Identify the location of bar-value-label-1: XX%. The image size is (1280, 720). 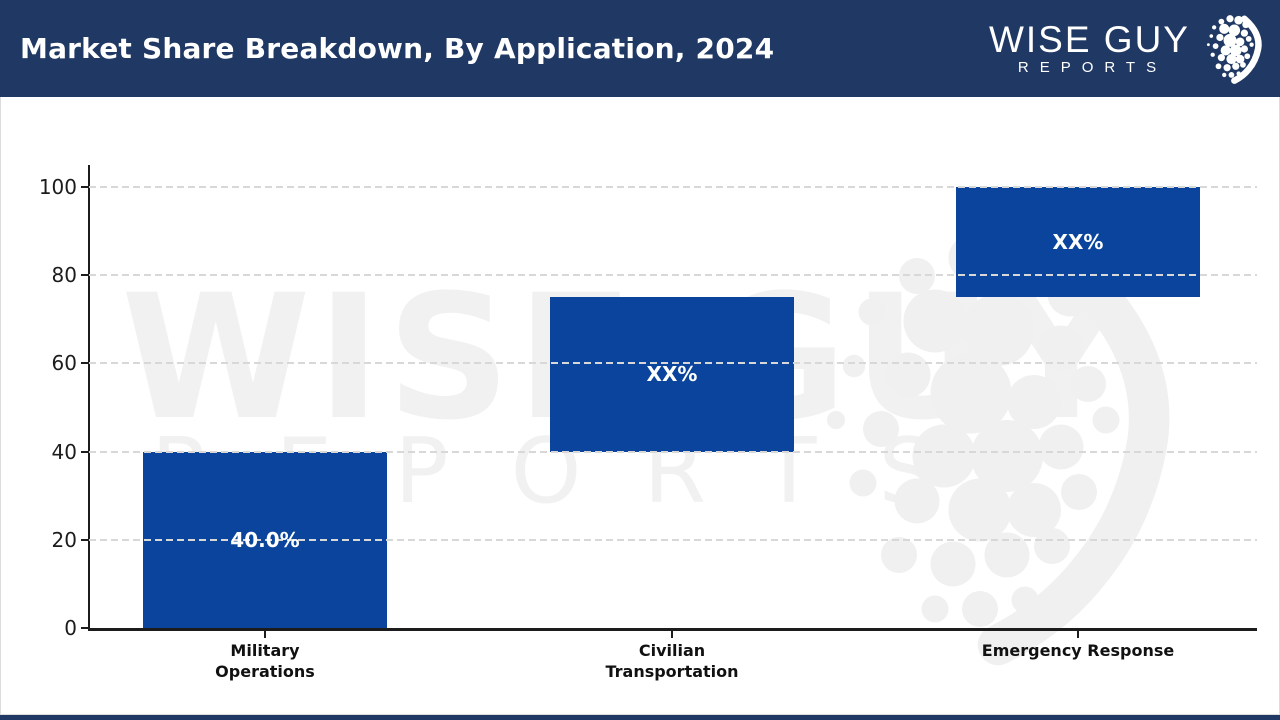
(672, 374).